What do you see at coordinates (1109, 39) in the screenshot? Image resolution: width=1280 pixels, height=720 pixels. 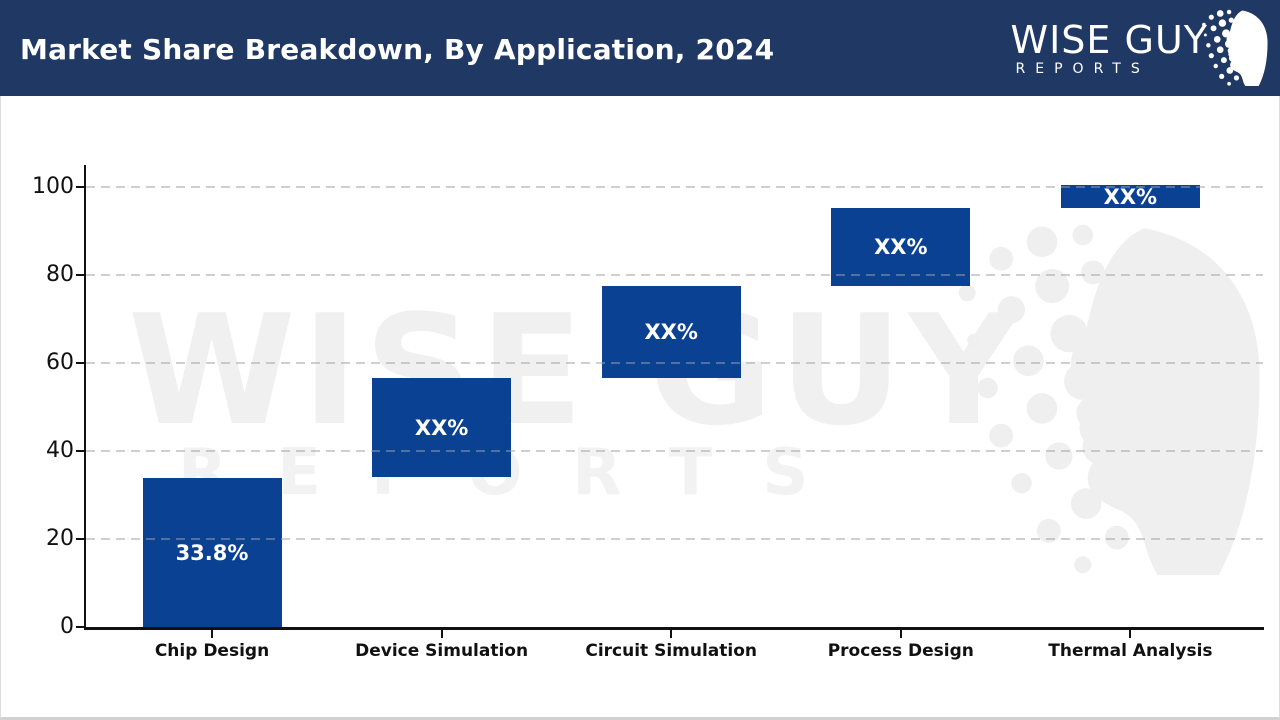 I see `brand-name: WISE GUY` at bounding box center [1109, 39].